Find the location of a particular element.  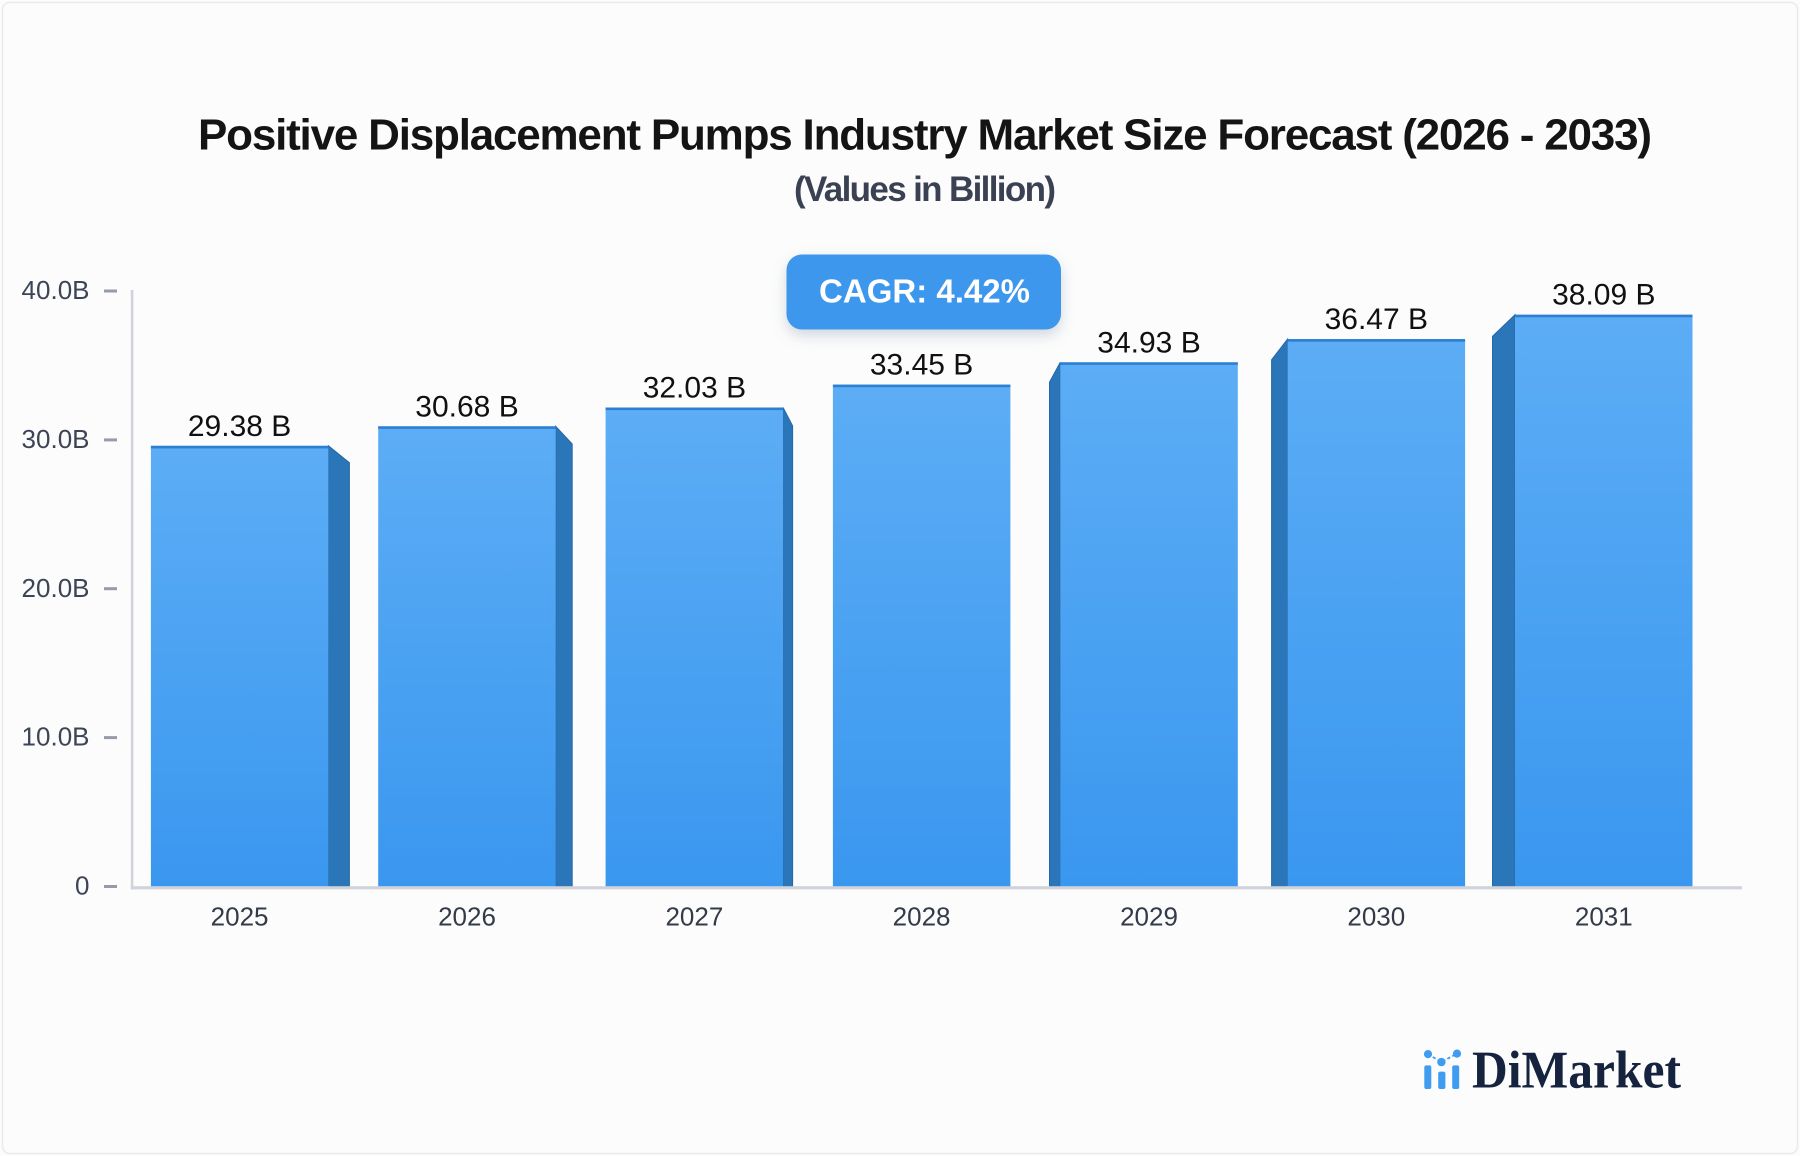

svg-text: 2030 is located at coordinates (1376, 917).